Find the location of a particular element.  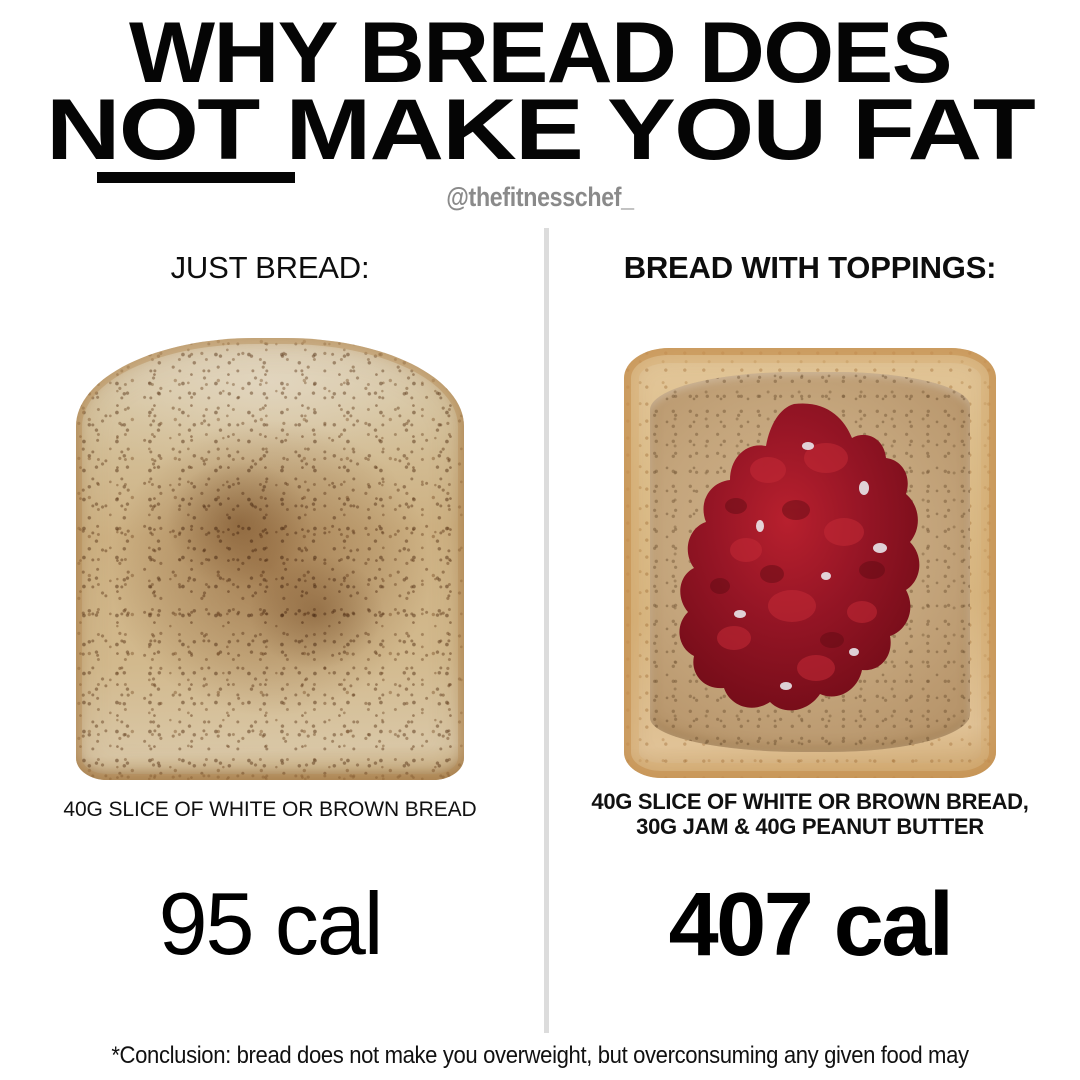

topped-toast-slice-icon is located at coordinates (810, 563).